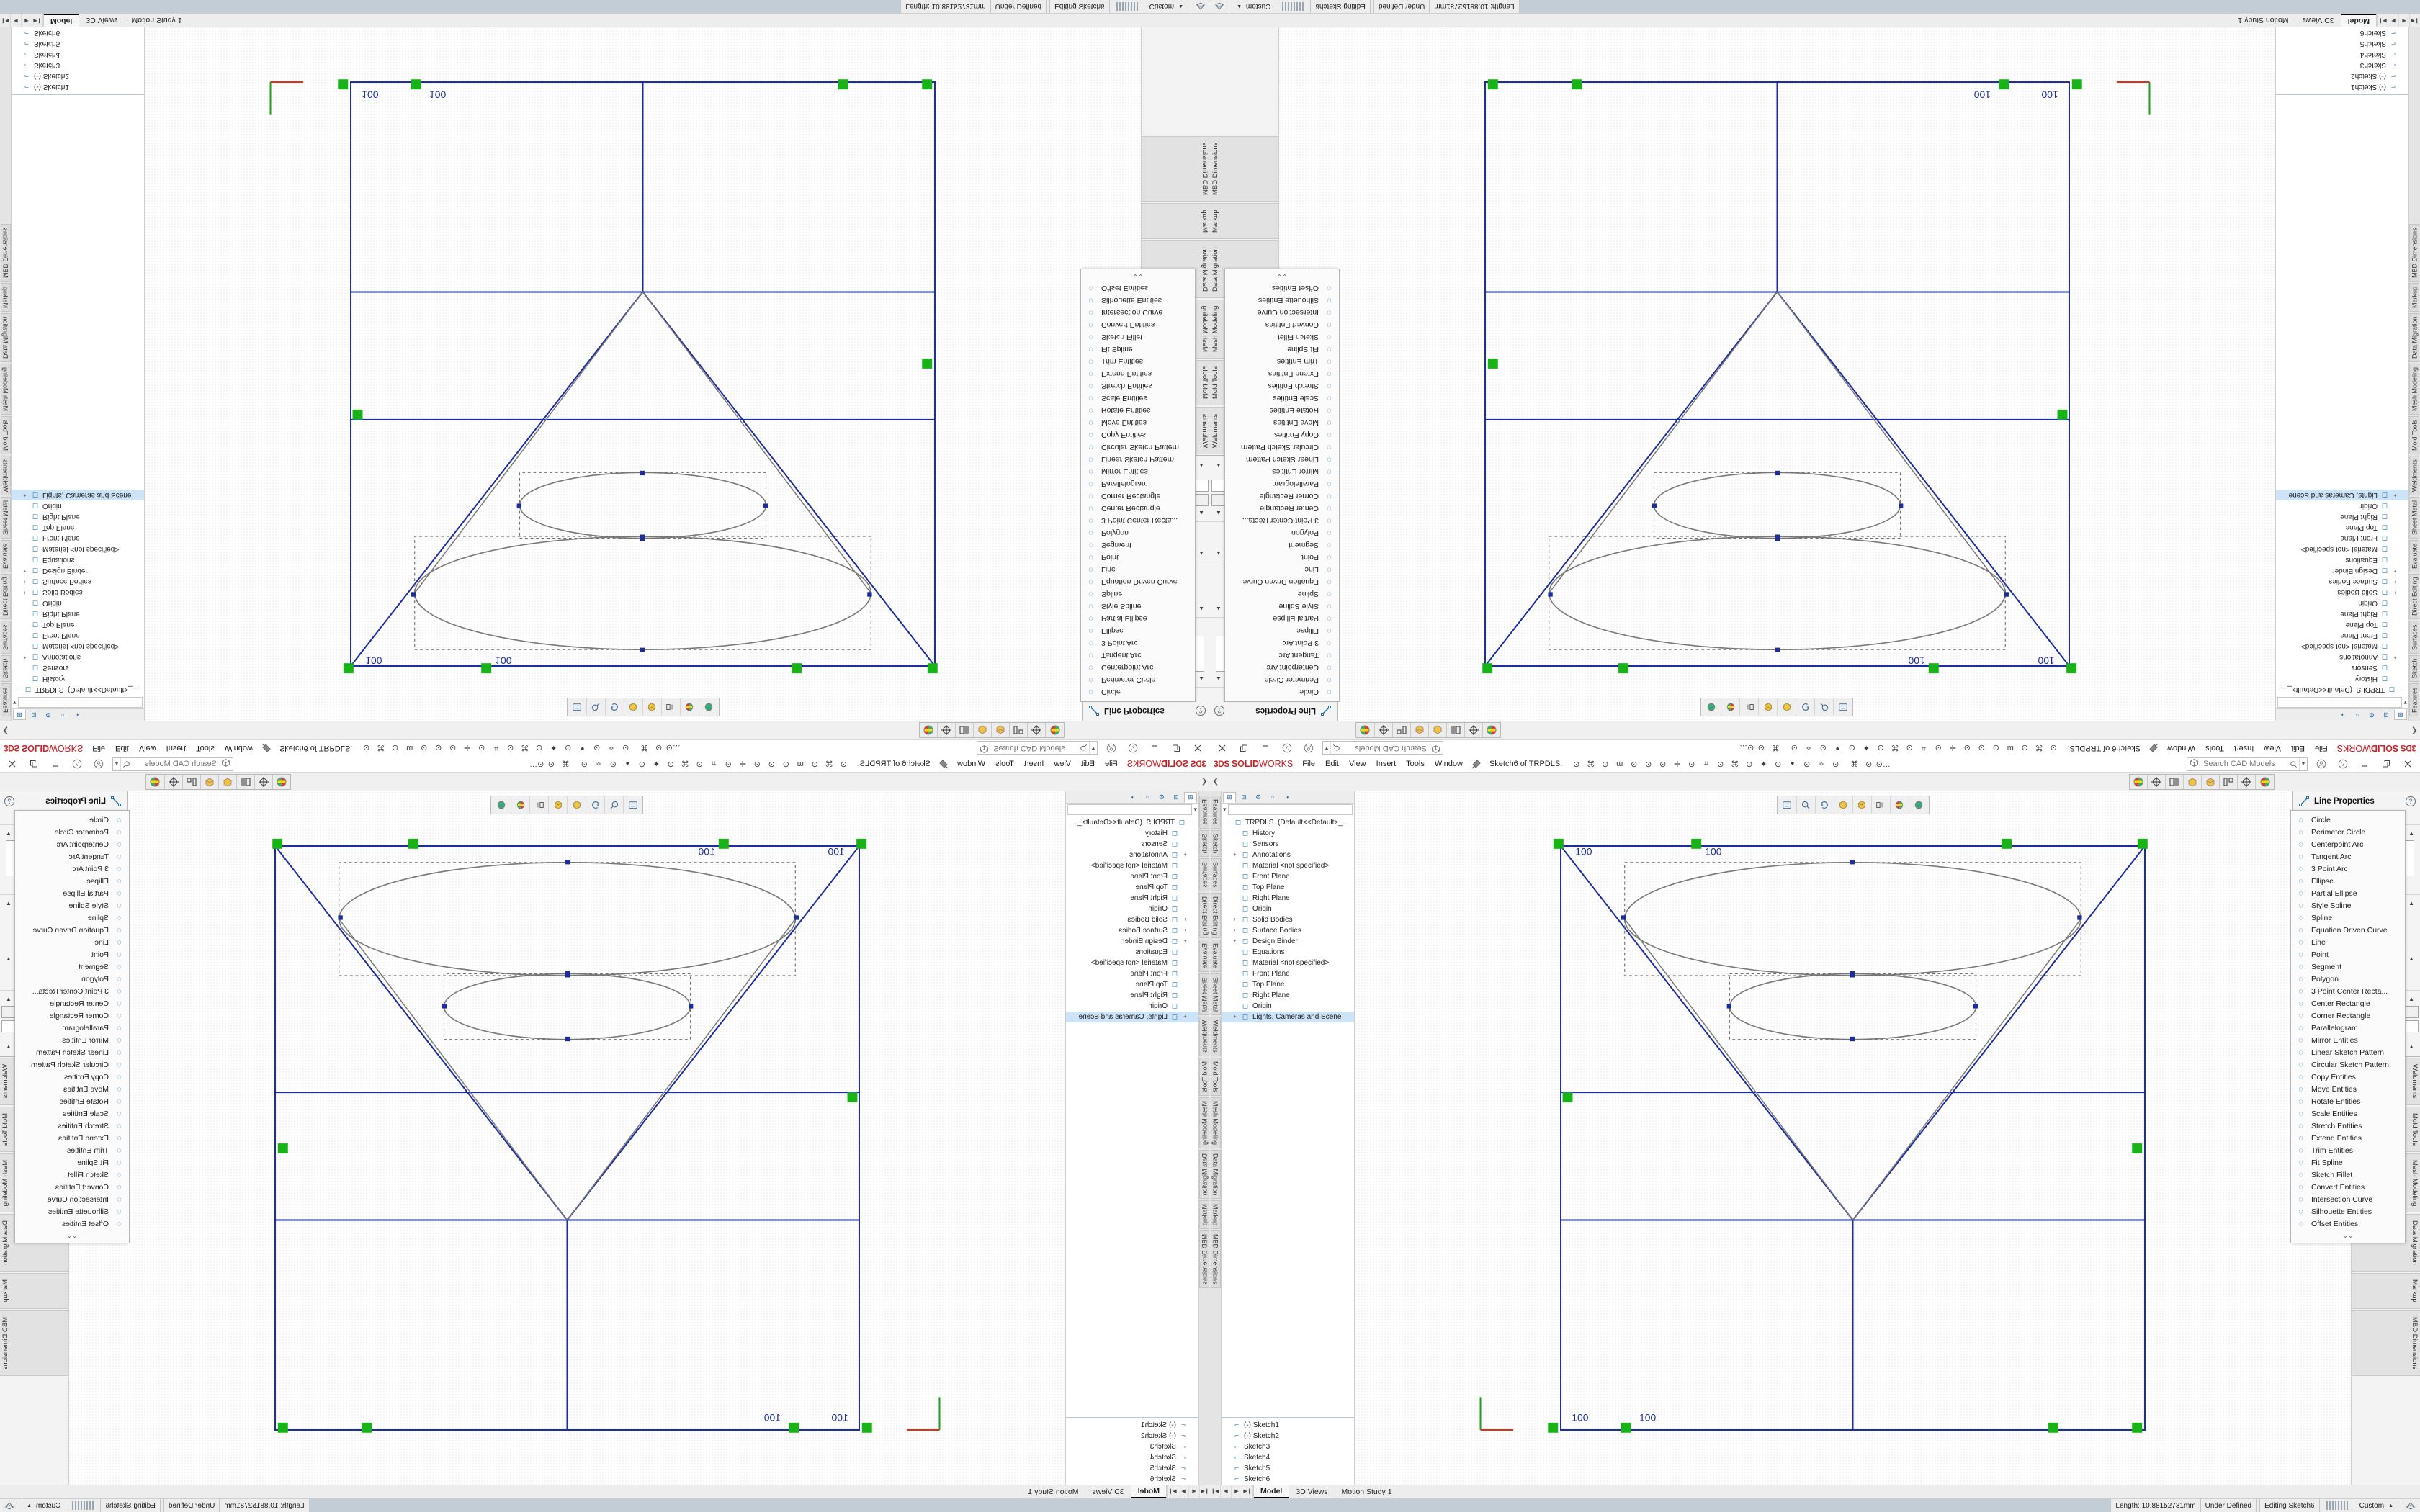 The height and width of the screenshot is (1512, 2420). Describe the element at coordinates (2342, 43) in the screenshot. I see `sketch-row: ⌐ Sketch5` at that location.